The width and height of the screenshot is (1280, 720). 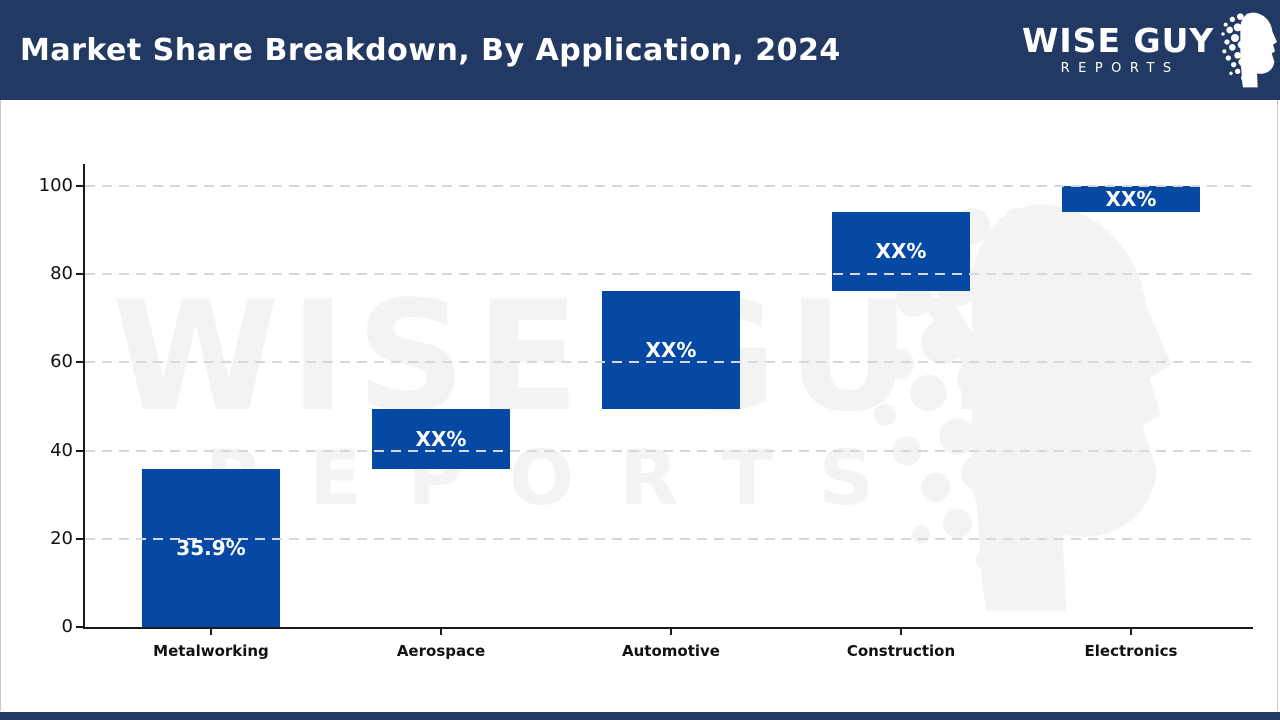 What do you see at coordinates (84, 396) in the screenshot?
I see `y-axis-line` at bounding box center [84, 396].